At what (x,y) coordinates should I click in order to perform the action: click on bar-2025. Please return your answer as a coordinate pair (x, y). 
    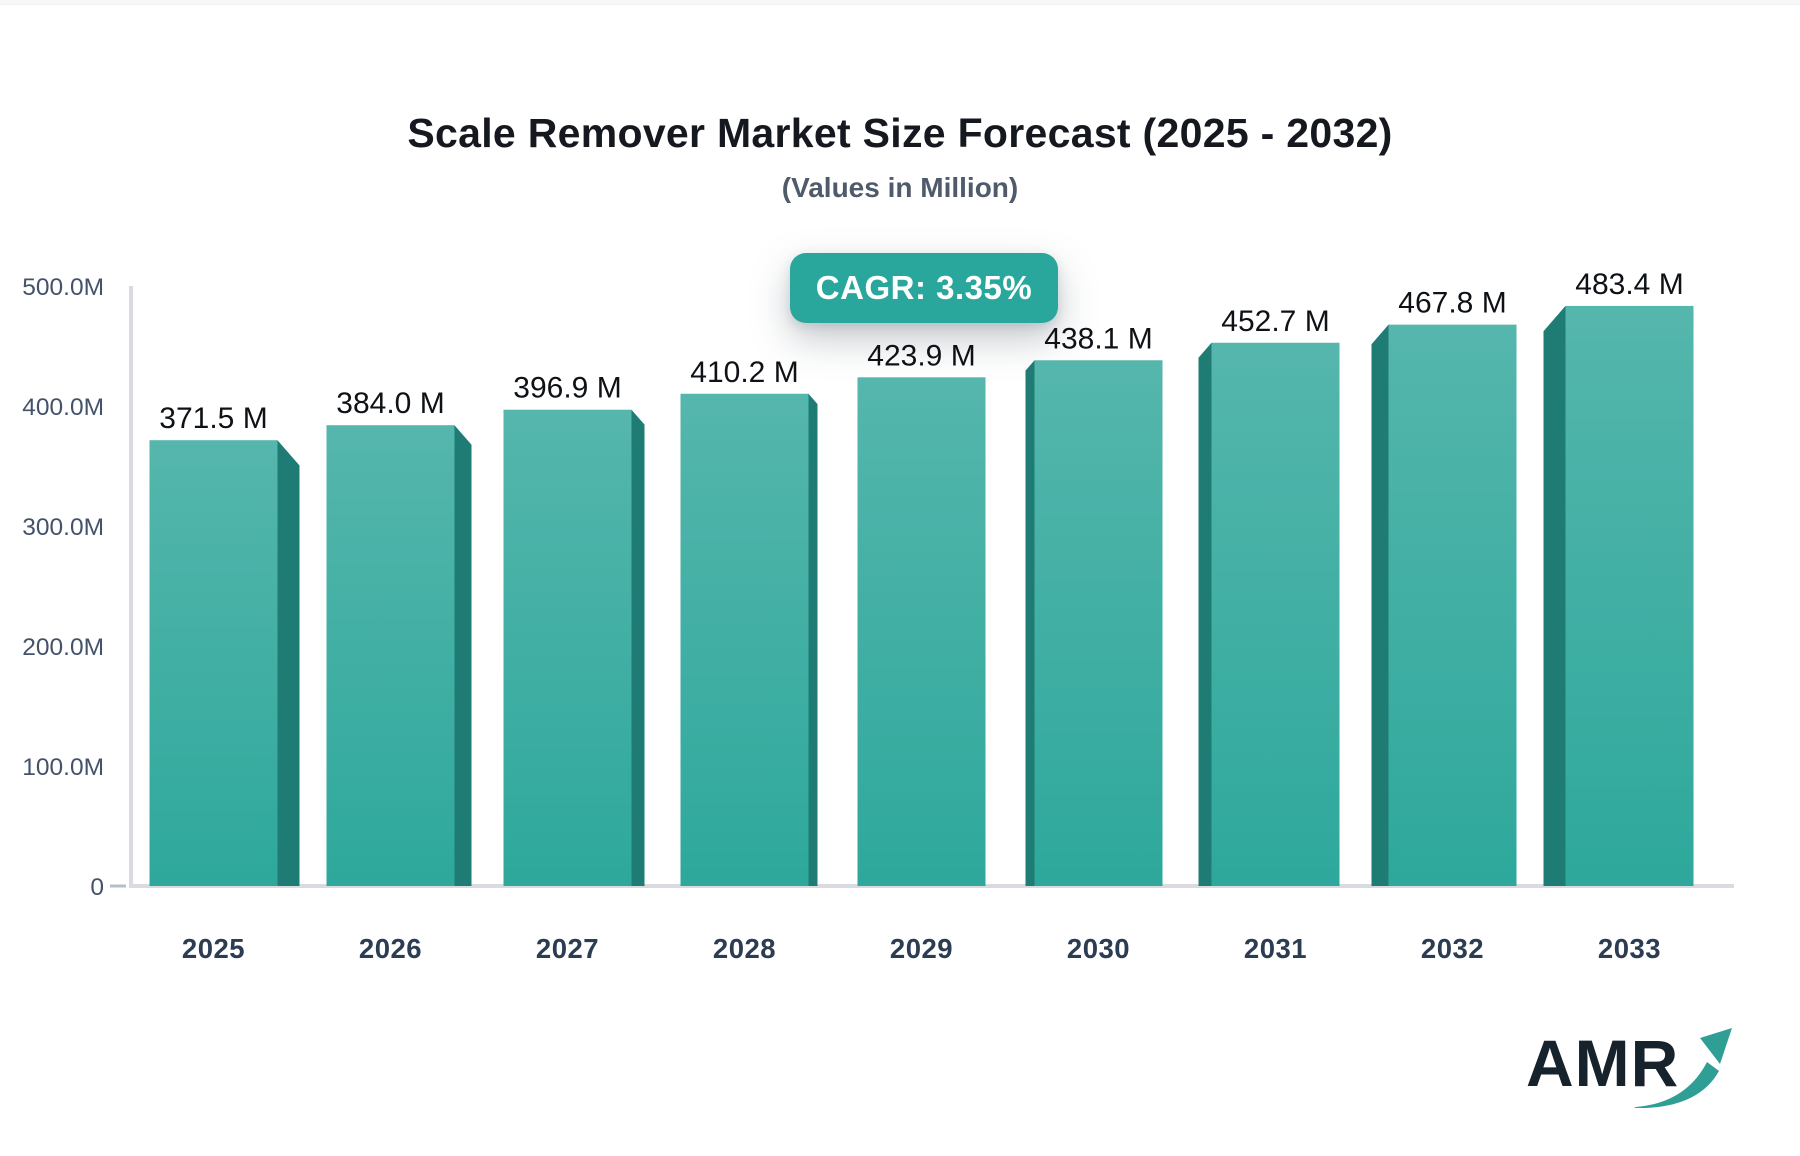
    Looking at the image, I should click on (213, 663).